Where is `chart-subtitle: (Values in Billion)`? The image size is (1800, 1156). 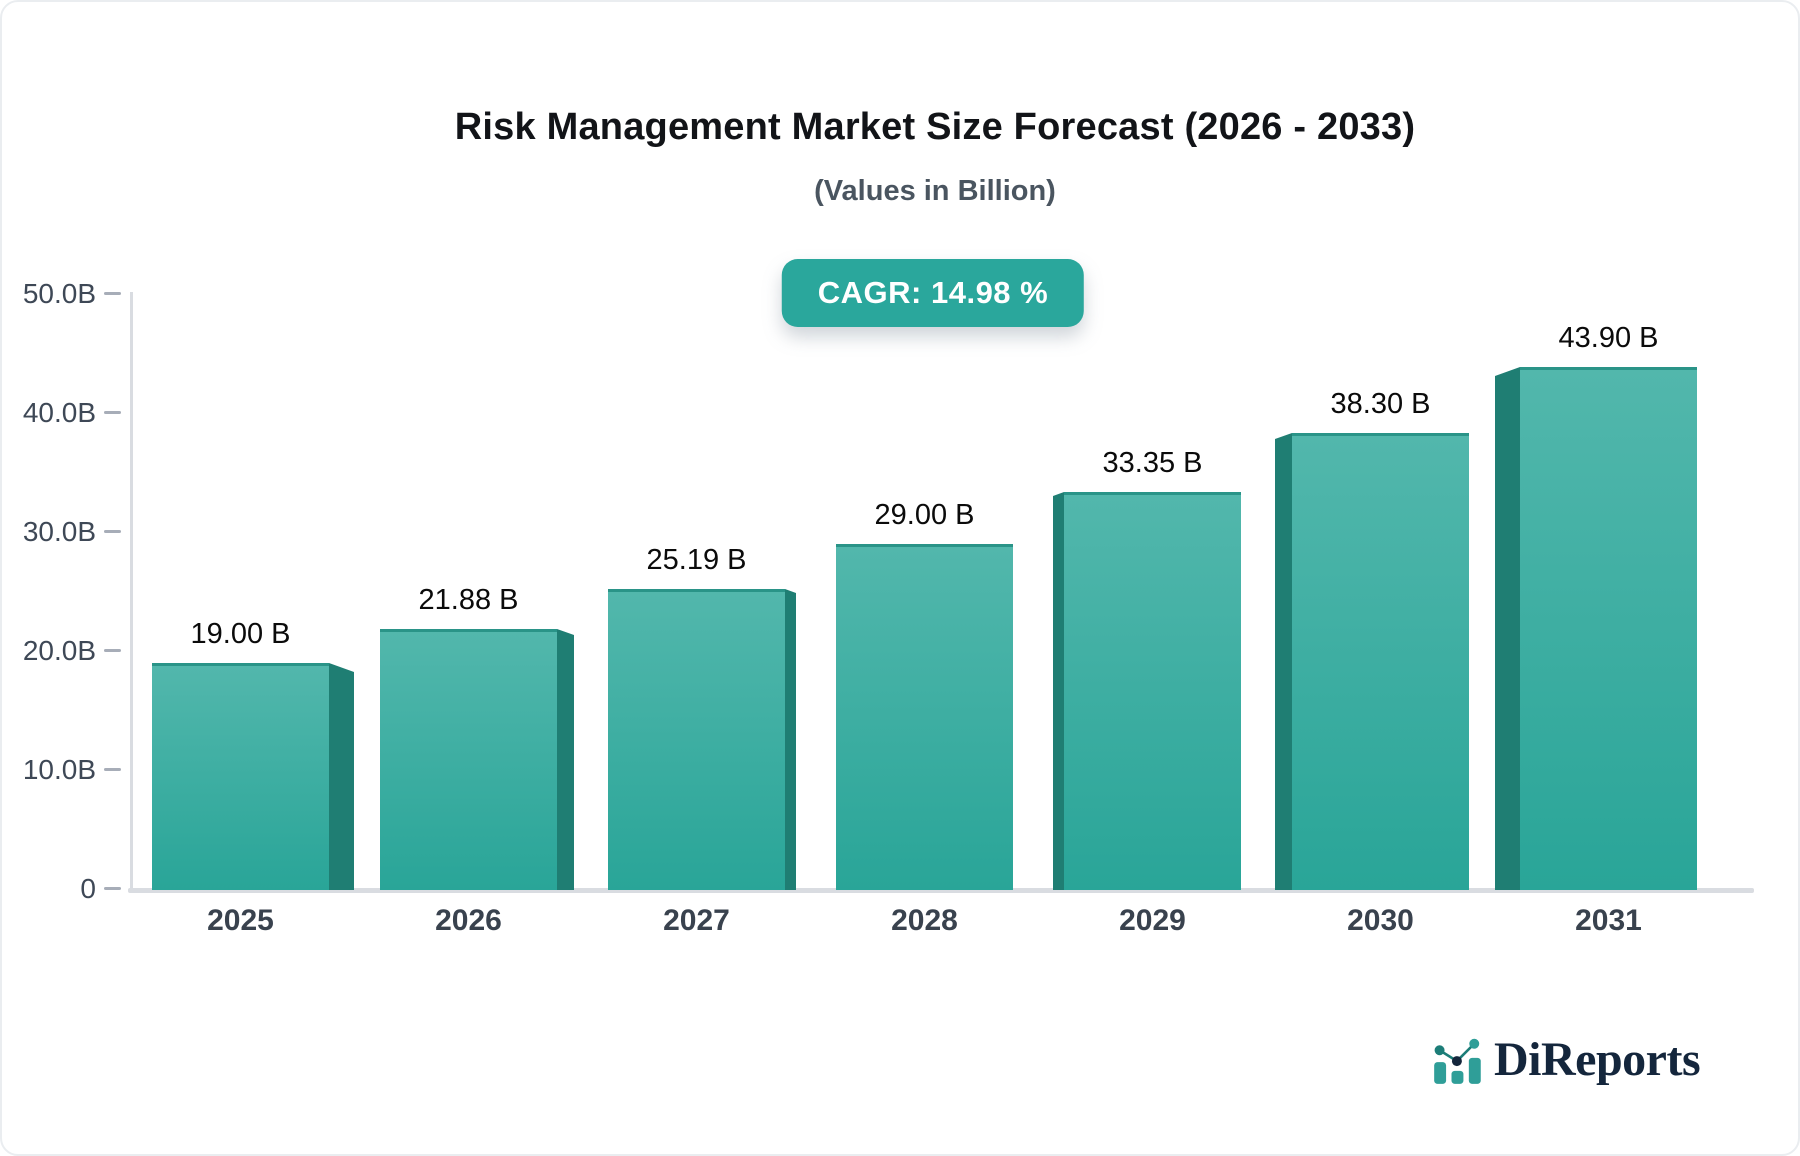 chart-subtitle: (Values in Billion) is located at coordinates (935, 191).